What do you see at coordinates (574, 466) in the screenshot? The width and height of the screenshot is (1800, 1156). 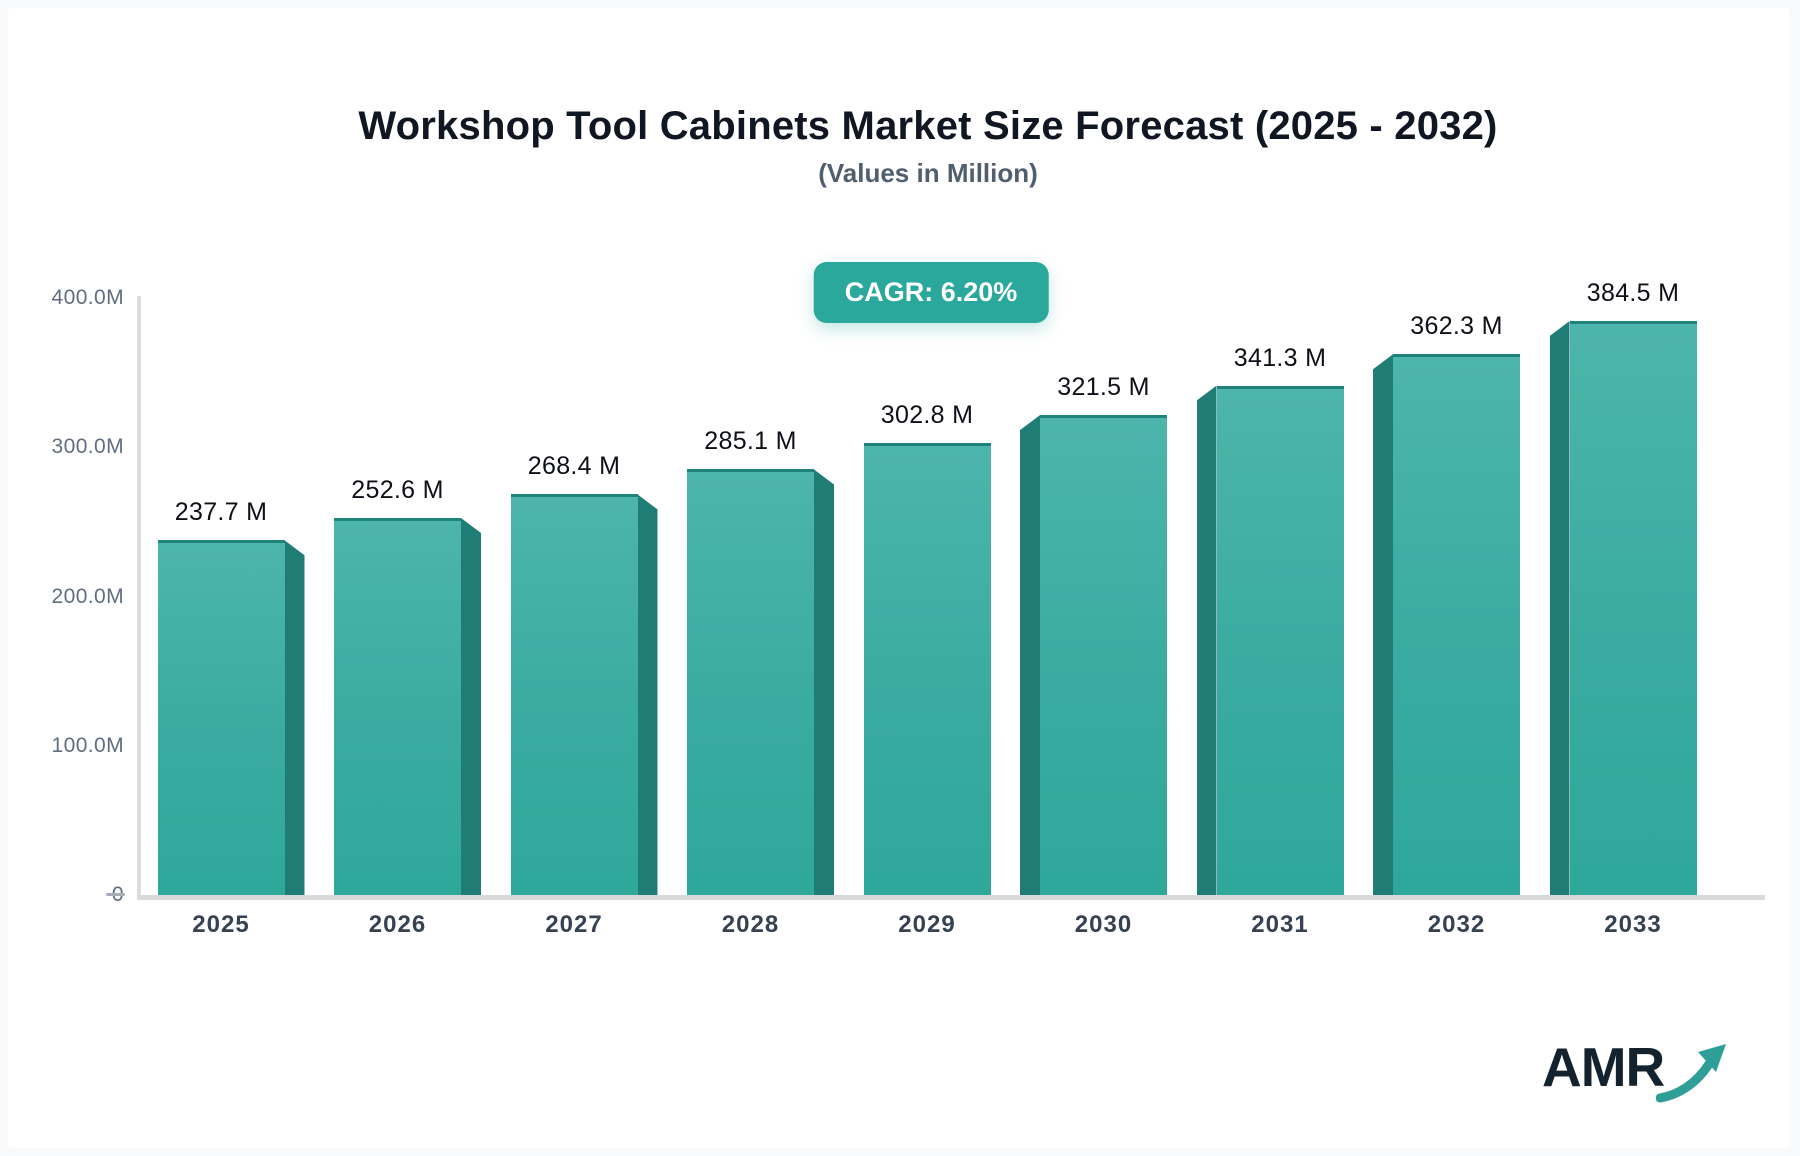 I see `bar-value-label: 268.4 M` at bounding box center [574, 466].